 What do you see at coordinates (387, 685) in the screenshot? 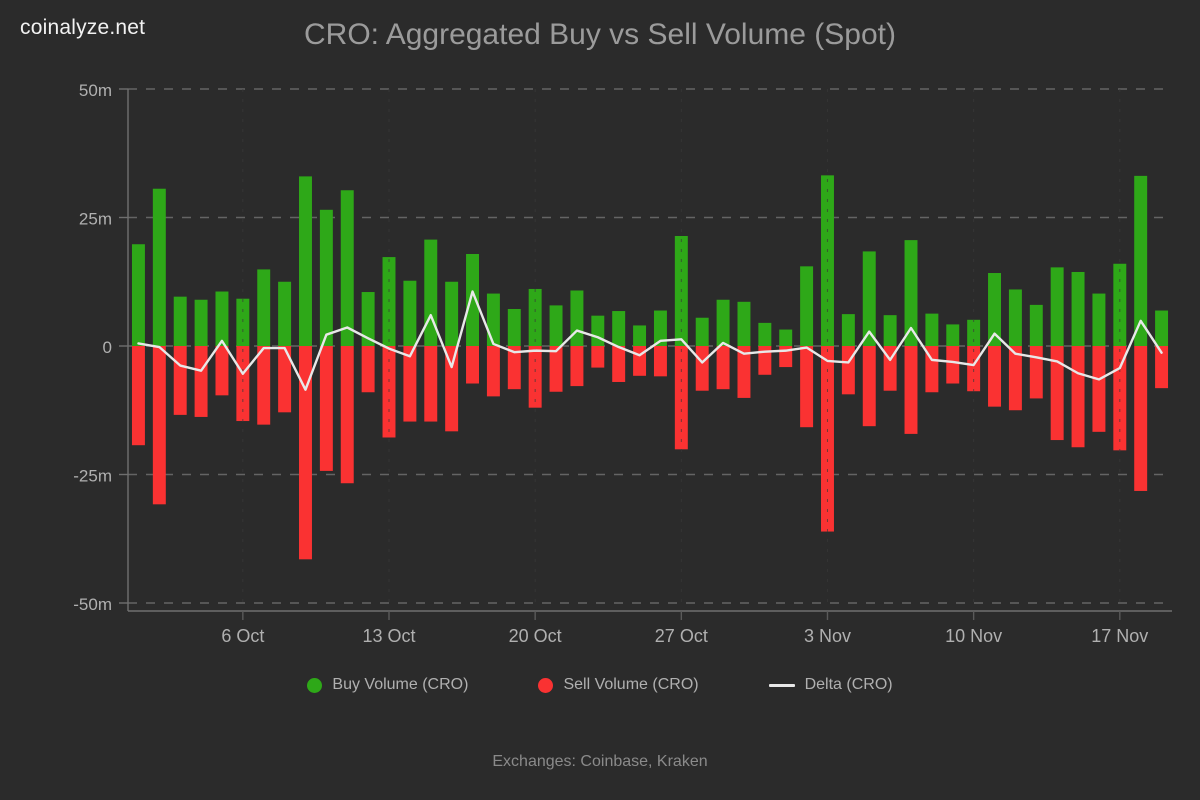
I see `legend-item-buy-volume: Buy Volume (CRO)` at bounding box center [387, 685].